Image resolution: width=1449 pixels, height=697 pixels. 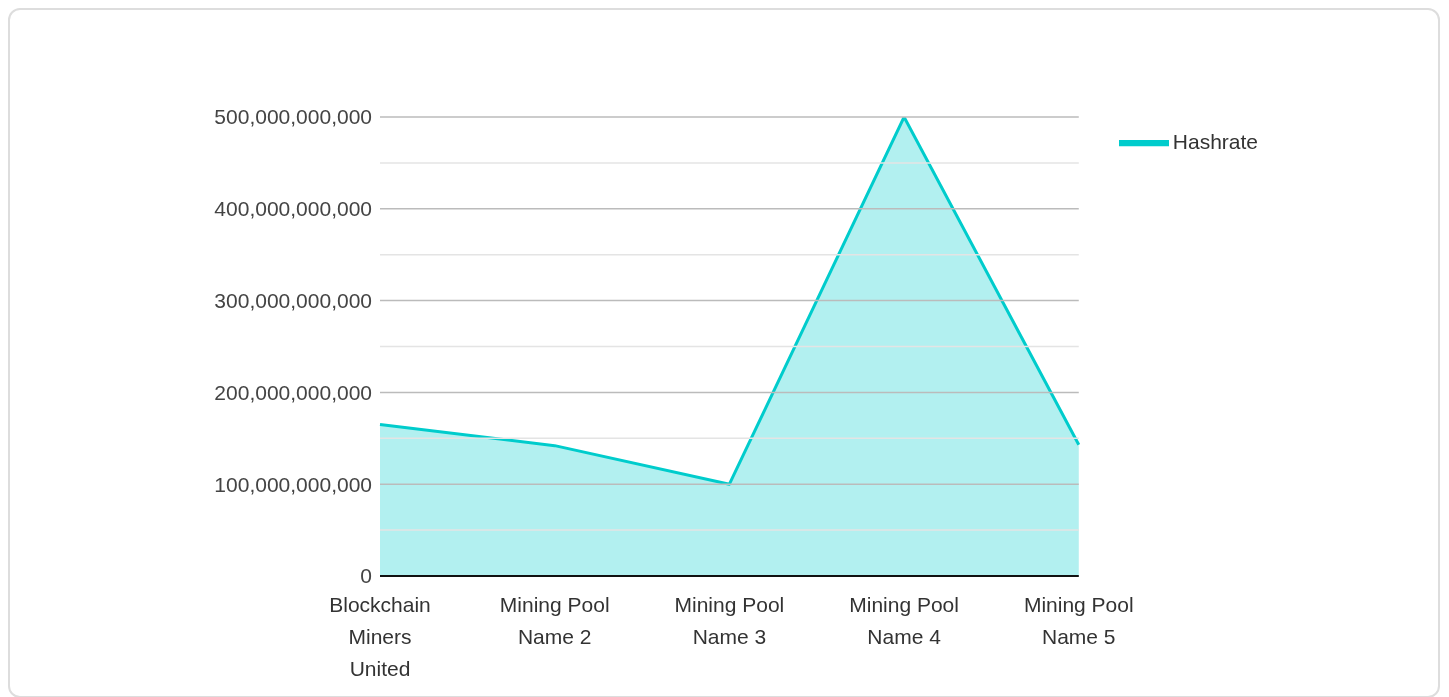 What do you see at coordinates (1078, 620) in the screenshot?
I see `x-tick-label: Mining Pool Name 5` at bounding box center [1078, 620].